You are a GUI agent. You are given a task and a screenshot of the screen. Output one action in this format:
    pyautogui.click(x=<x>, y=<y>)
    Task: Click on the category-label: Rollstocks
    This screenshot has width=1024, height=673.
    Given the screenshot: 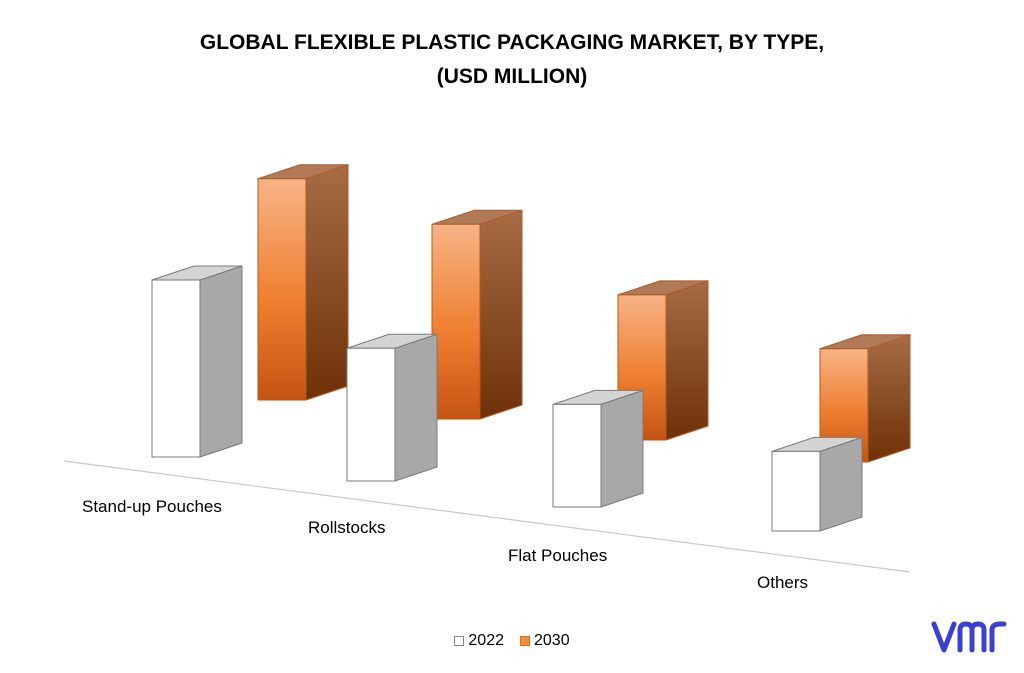 What is the action you would take?
    pyautogui.click(x=346, y=527)
    